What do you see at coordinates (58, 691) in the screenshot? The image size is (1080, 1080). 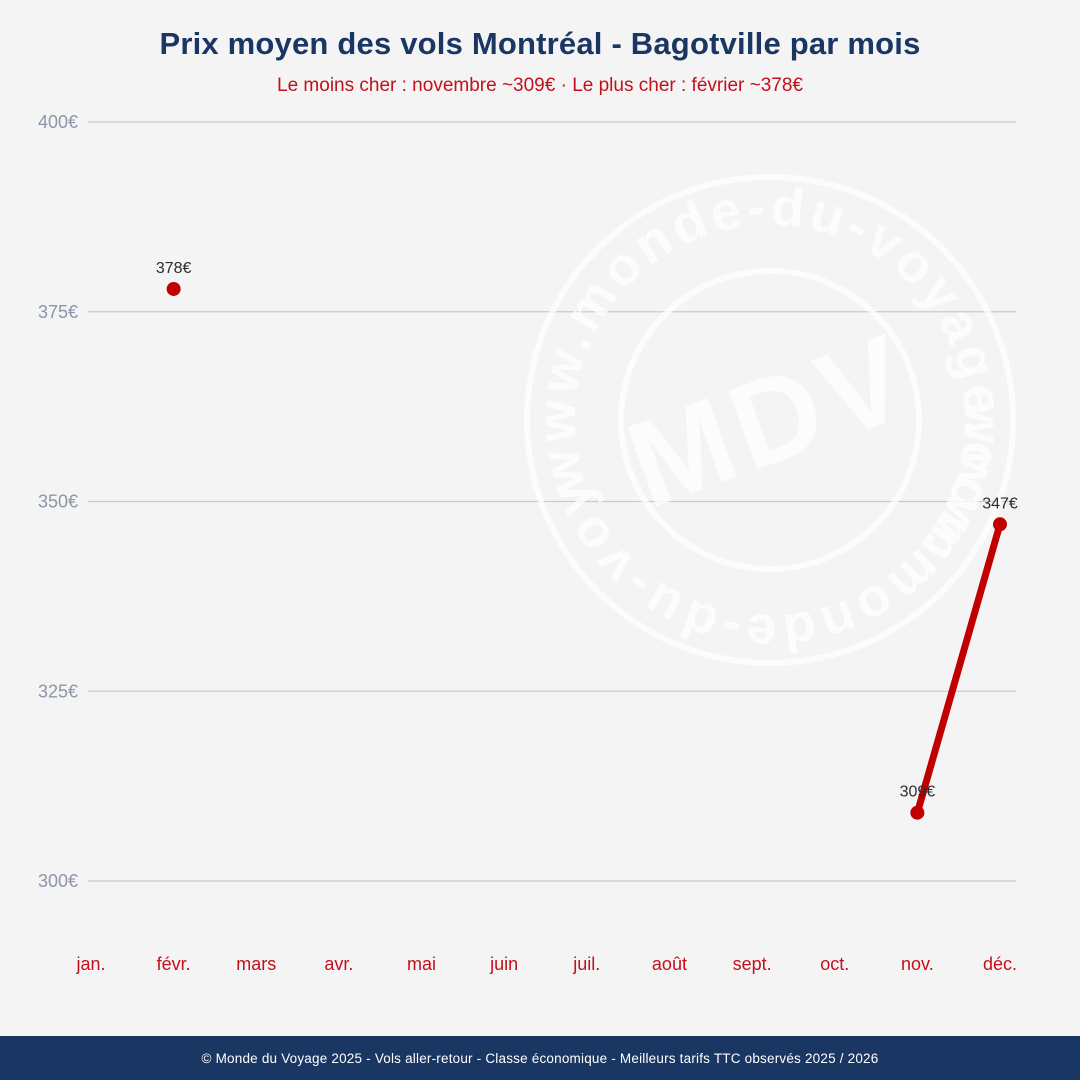 I see `y-axis-label: 325€` at bounding box center [58, 691].